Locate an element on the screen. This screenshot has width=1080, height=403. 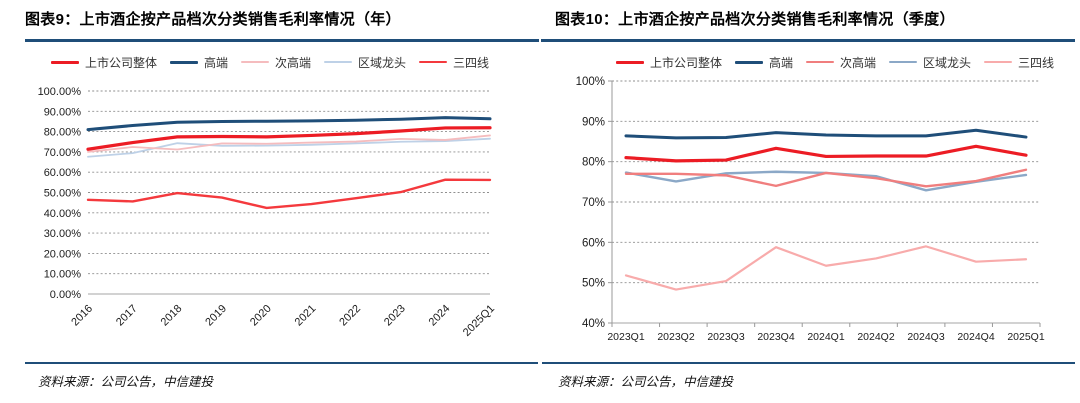
svg-text: 2024 is located at coordinates (440, 316).